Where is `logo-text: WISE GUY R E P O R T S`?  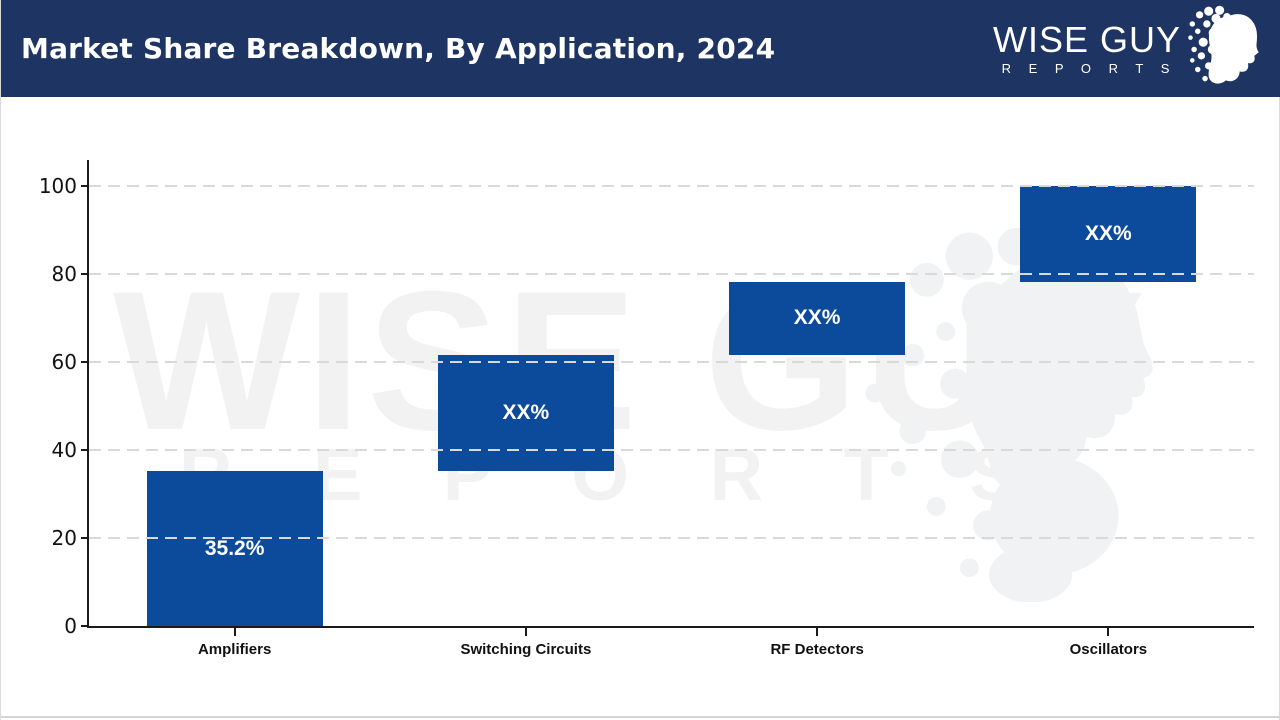
logo-text: WISE GUY R E P O R T S is located at coordinates (1086, 47).